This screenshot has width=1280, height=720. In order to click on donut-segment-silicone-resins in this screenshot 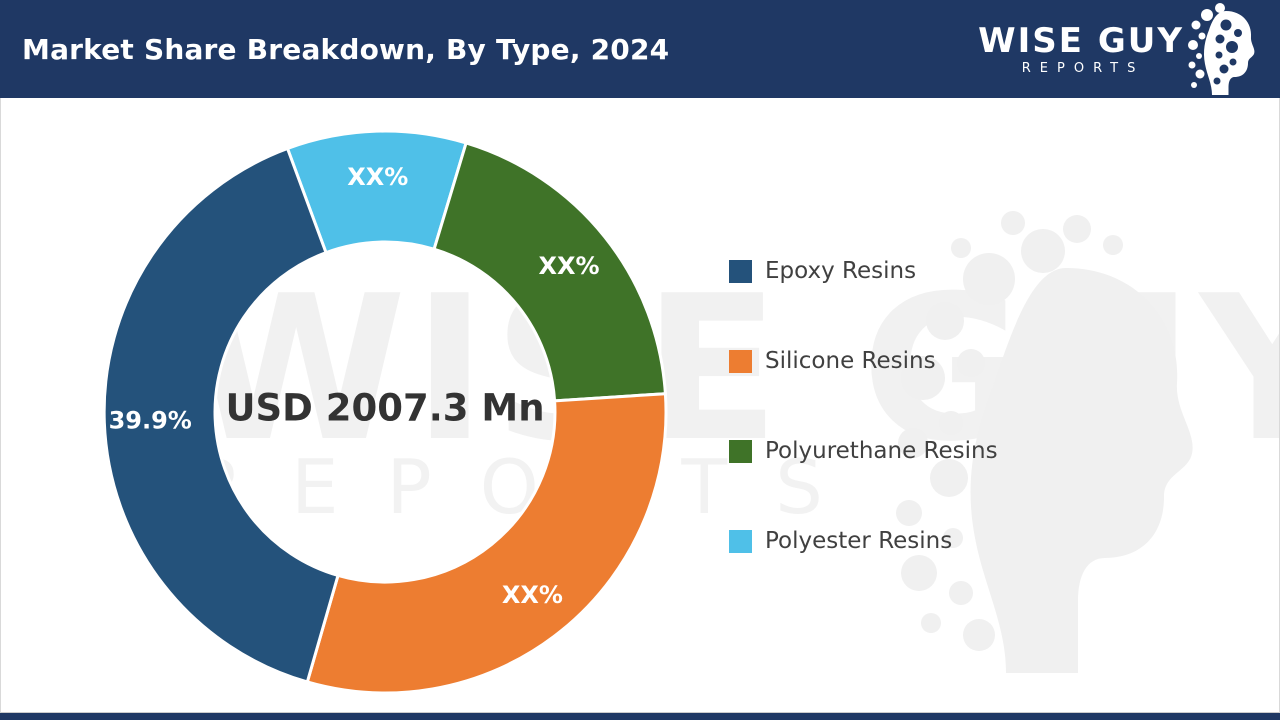, I will do `click(486, 543)`.